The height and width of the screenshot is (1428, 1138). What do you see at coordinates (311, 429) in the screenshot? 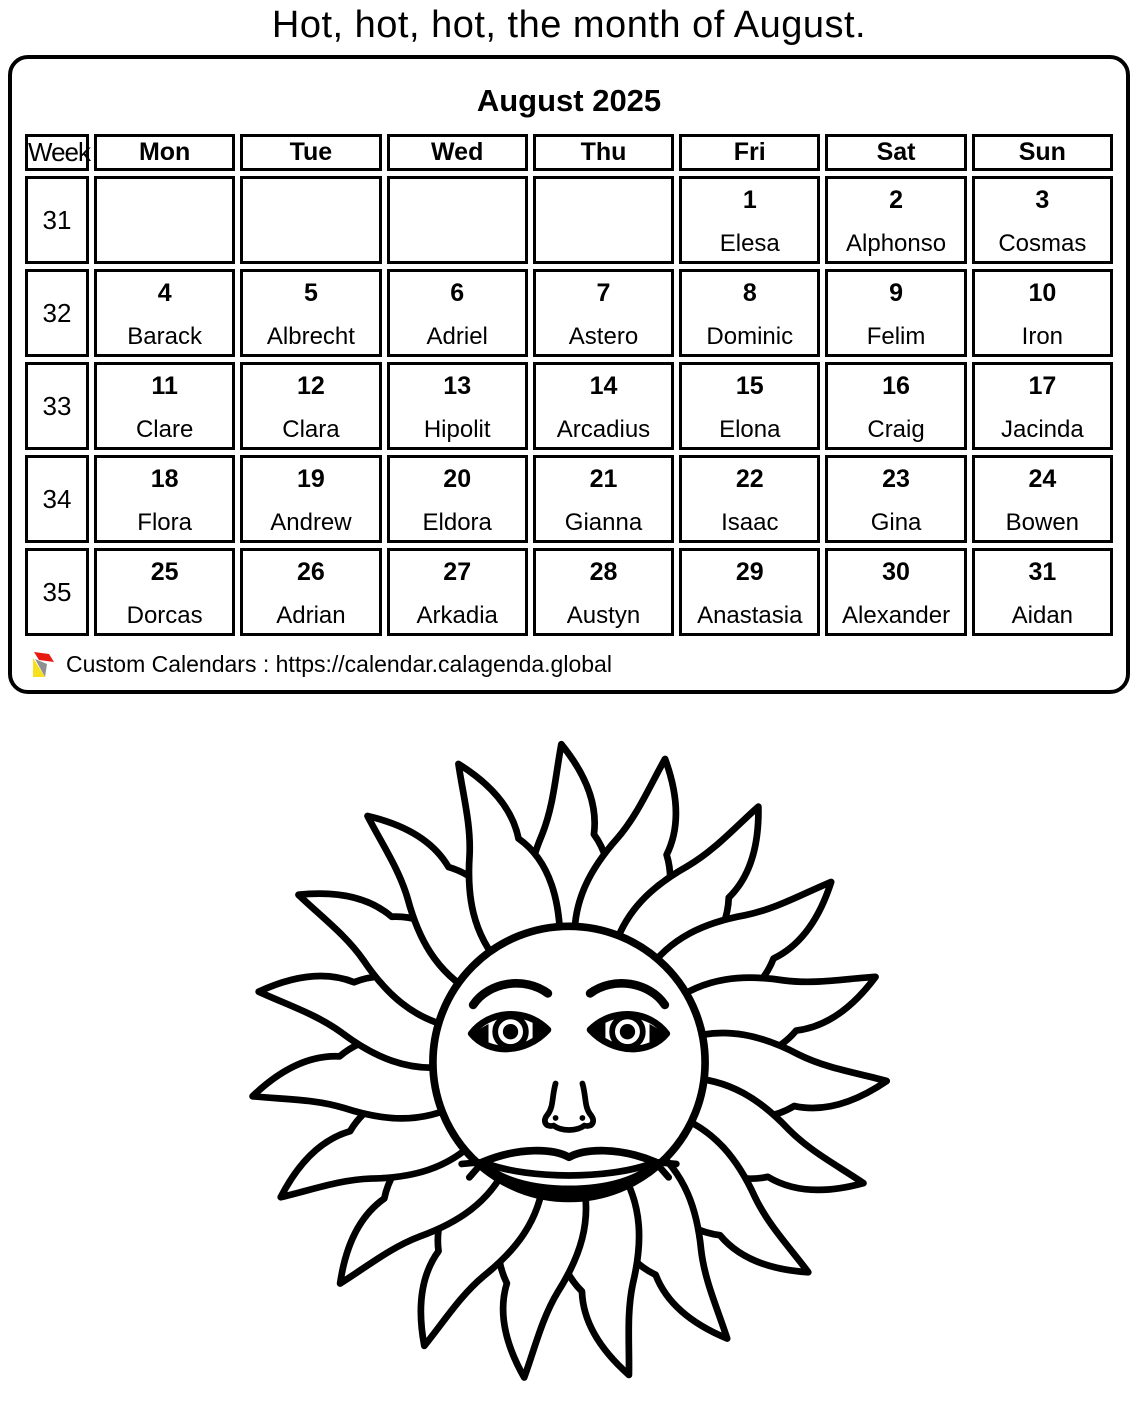
I see `day-name: Clara` at bounding box center [311, 429].